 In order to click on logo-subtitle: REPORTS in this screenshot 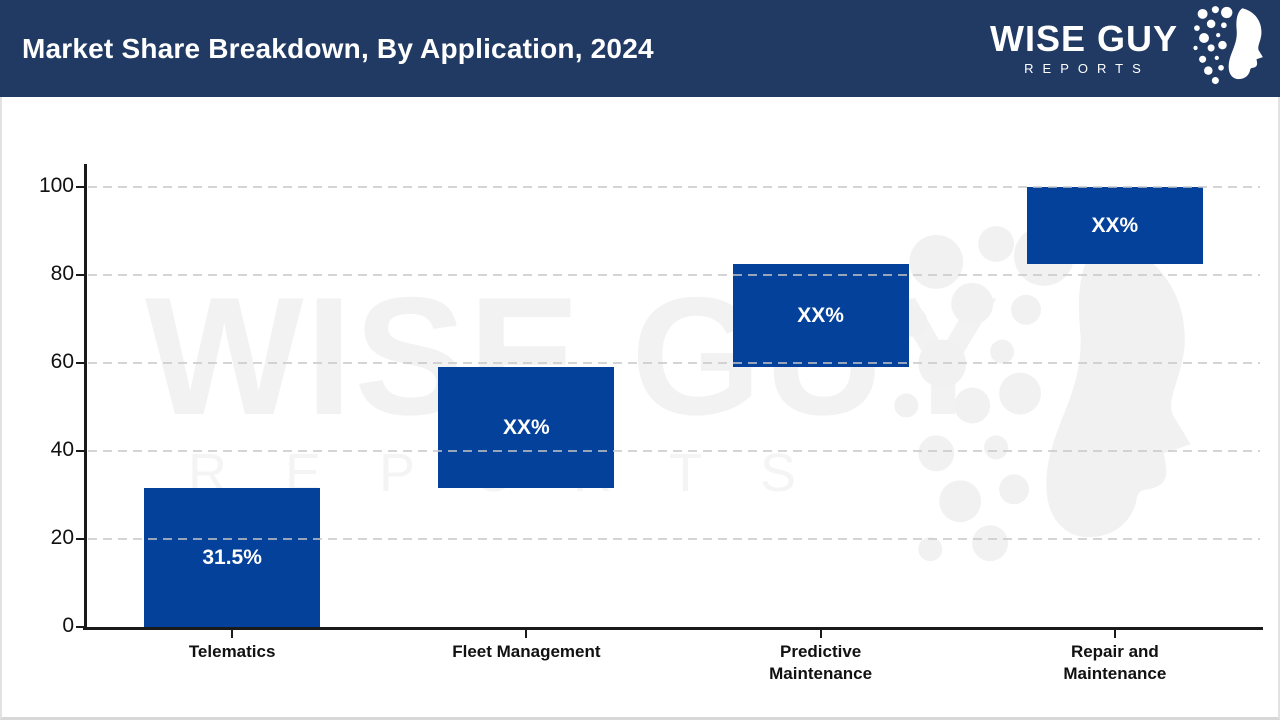, I will do `click(1087, 68)`.